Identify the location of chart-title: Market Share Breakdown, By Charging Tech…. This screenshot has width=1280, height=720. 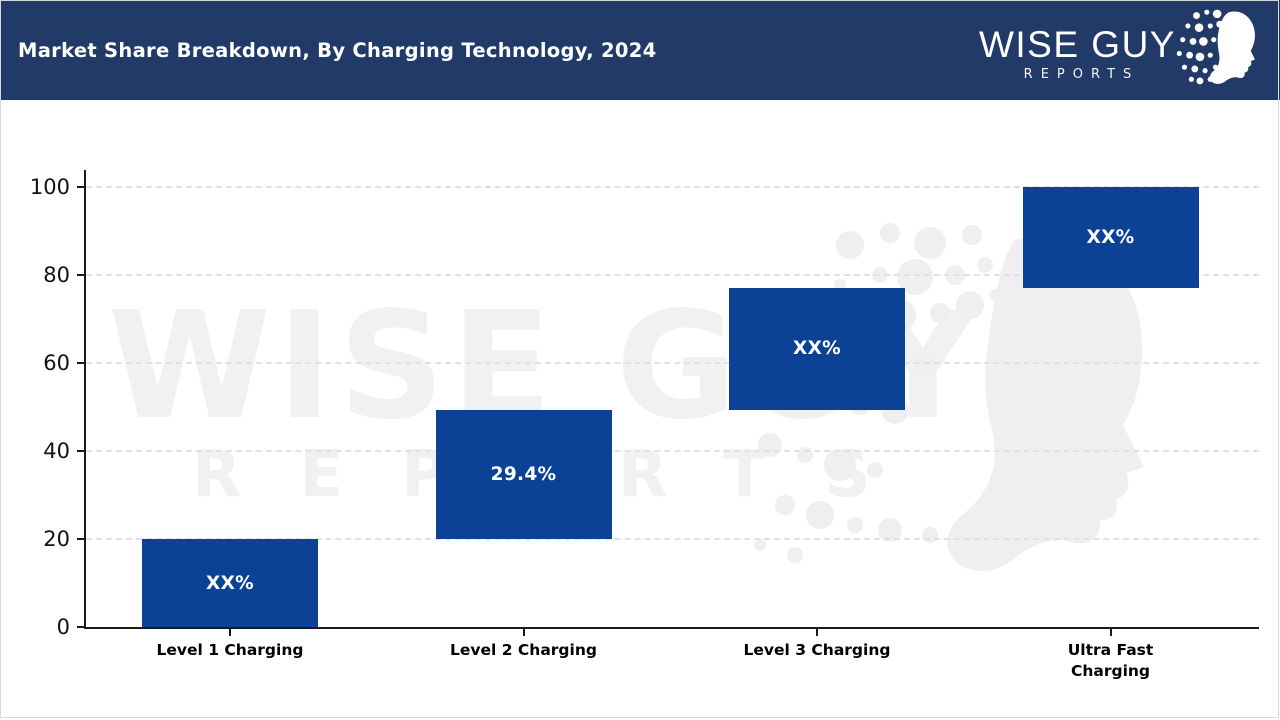
(337, 50).